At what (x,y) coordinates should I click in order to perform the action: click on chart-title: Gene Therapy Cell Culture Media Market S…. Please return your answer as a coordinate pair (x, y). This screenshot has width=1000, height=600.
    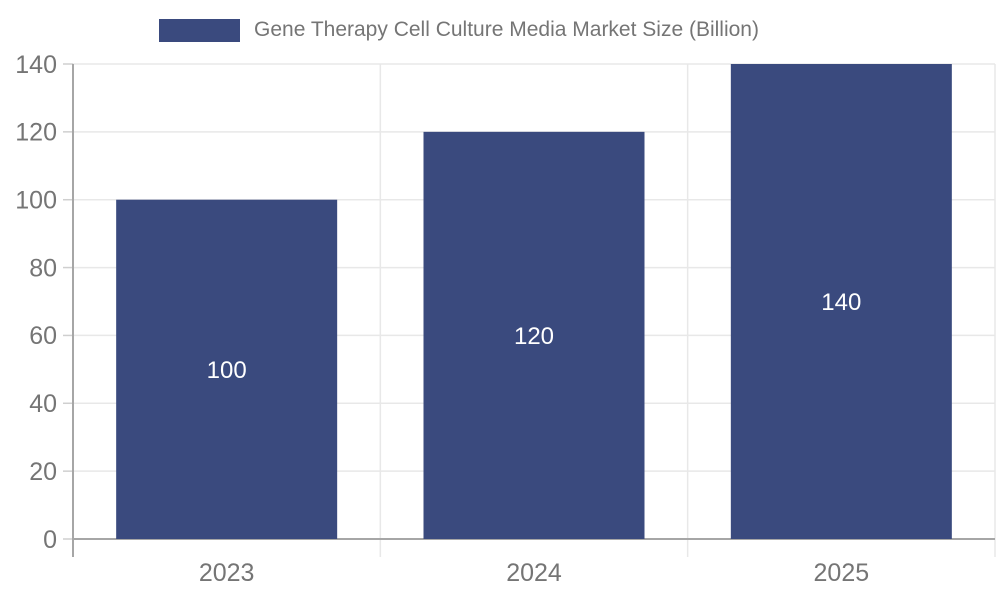
    Looking at the image, I should click on (506, 29).